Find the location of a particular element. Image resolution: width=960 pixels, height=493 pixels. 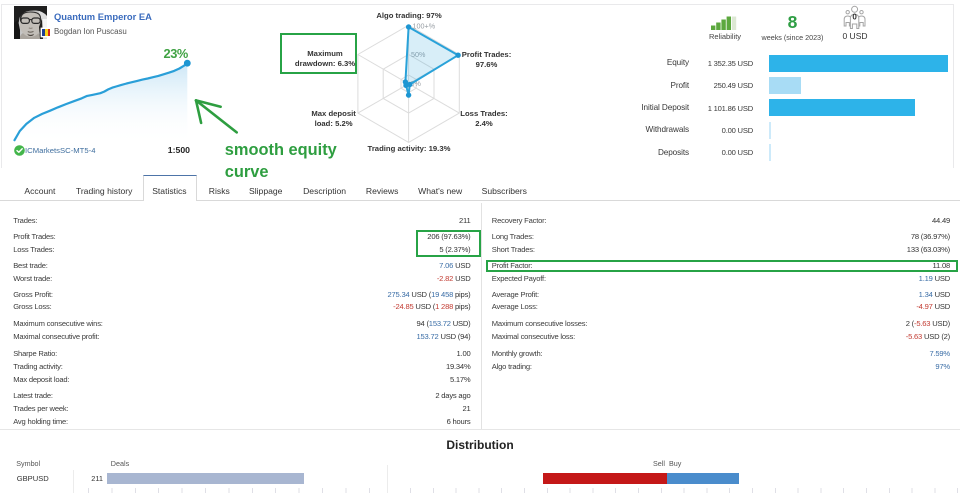

svg-text: 50% is located at coordinates (418, 54).